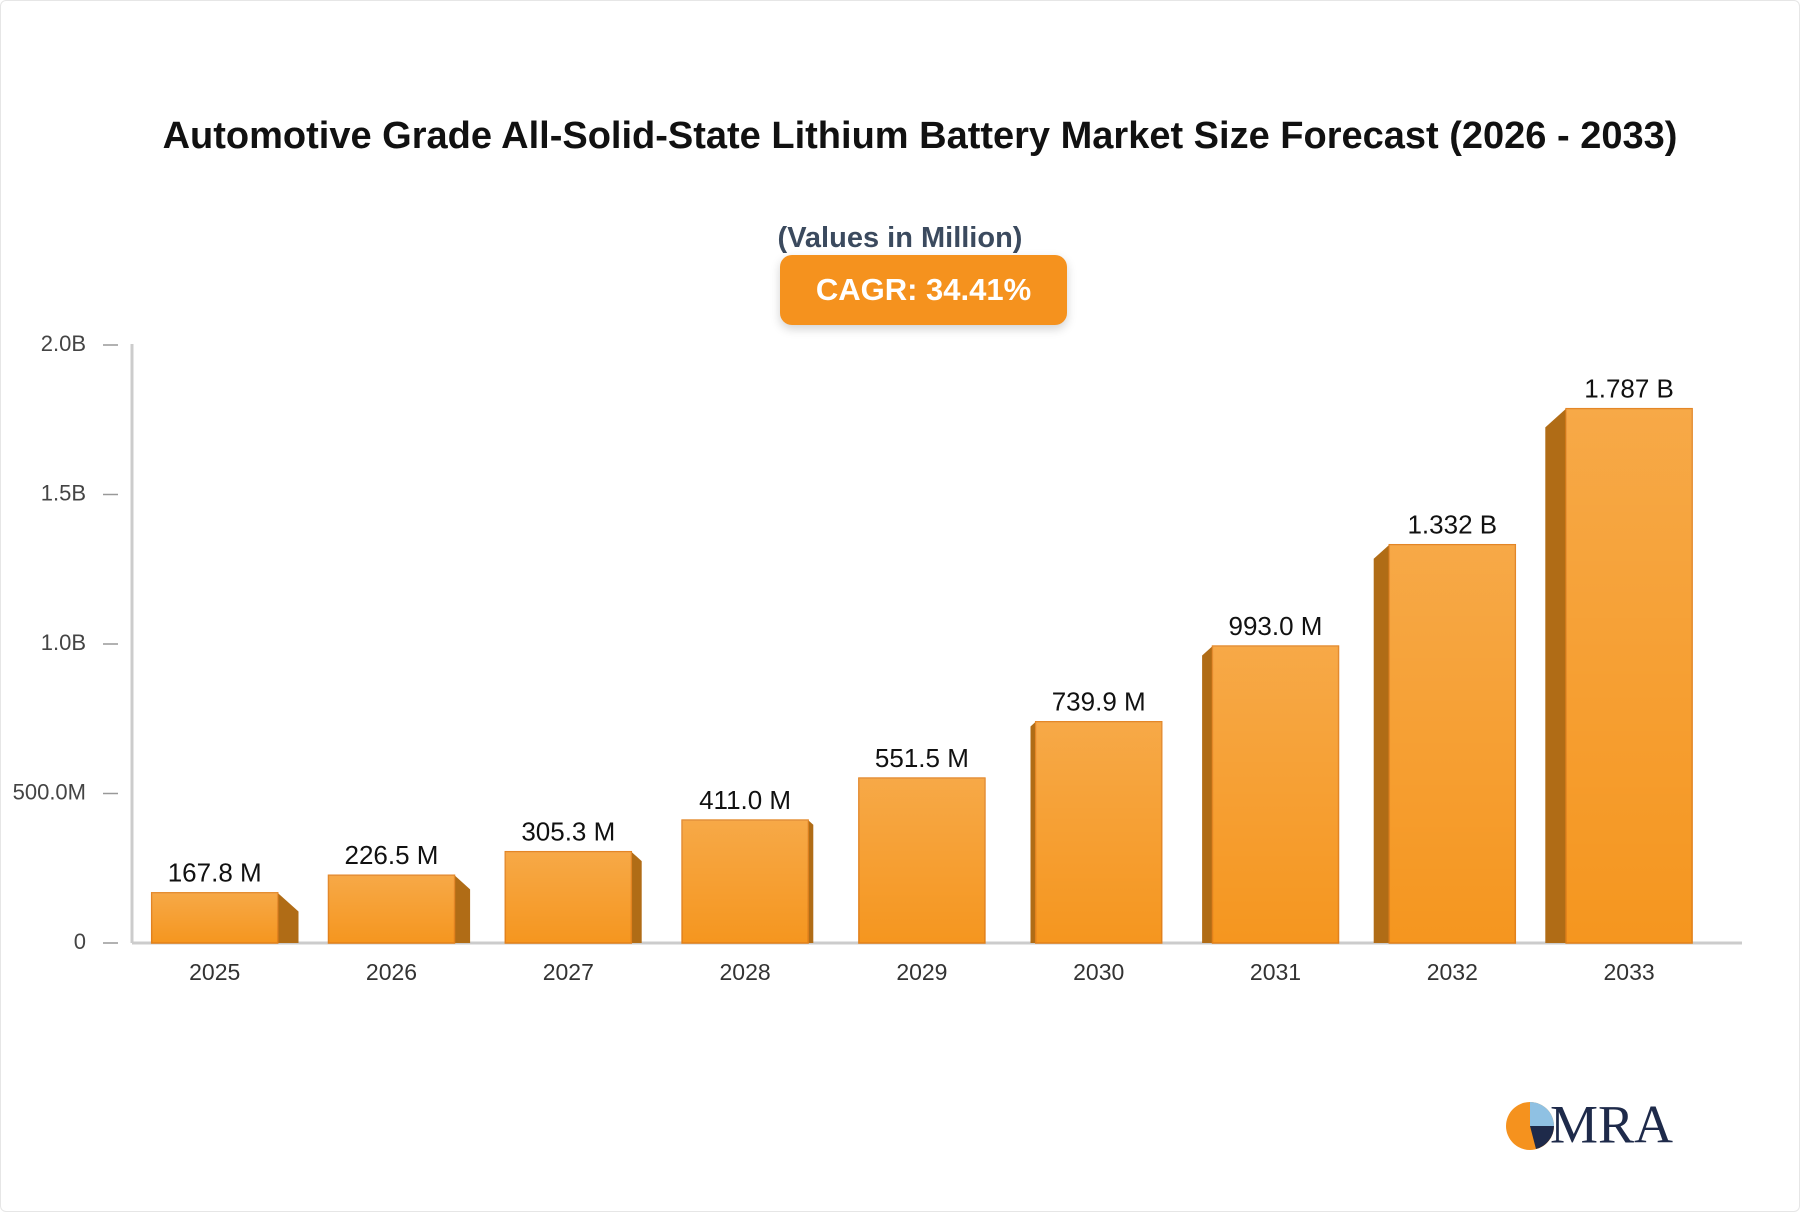  What do you see at coordinates (1276, 626) in the screenshot?
I see `value-label: 993.0 M` at bounding box center [1276, 626].